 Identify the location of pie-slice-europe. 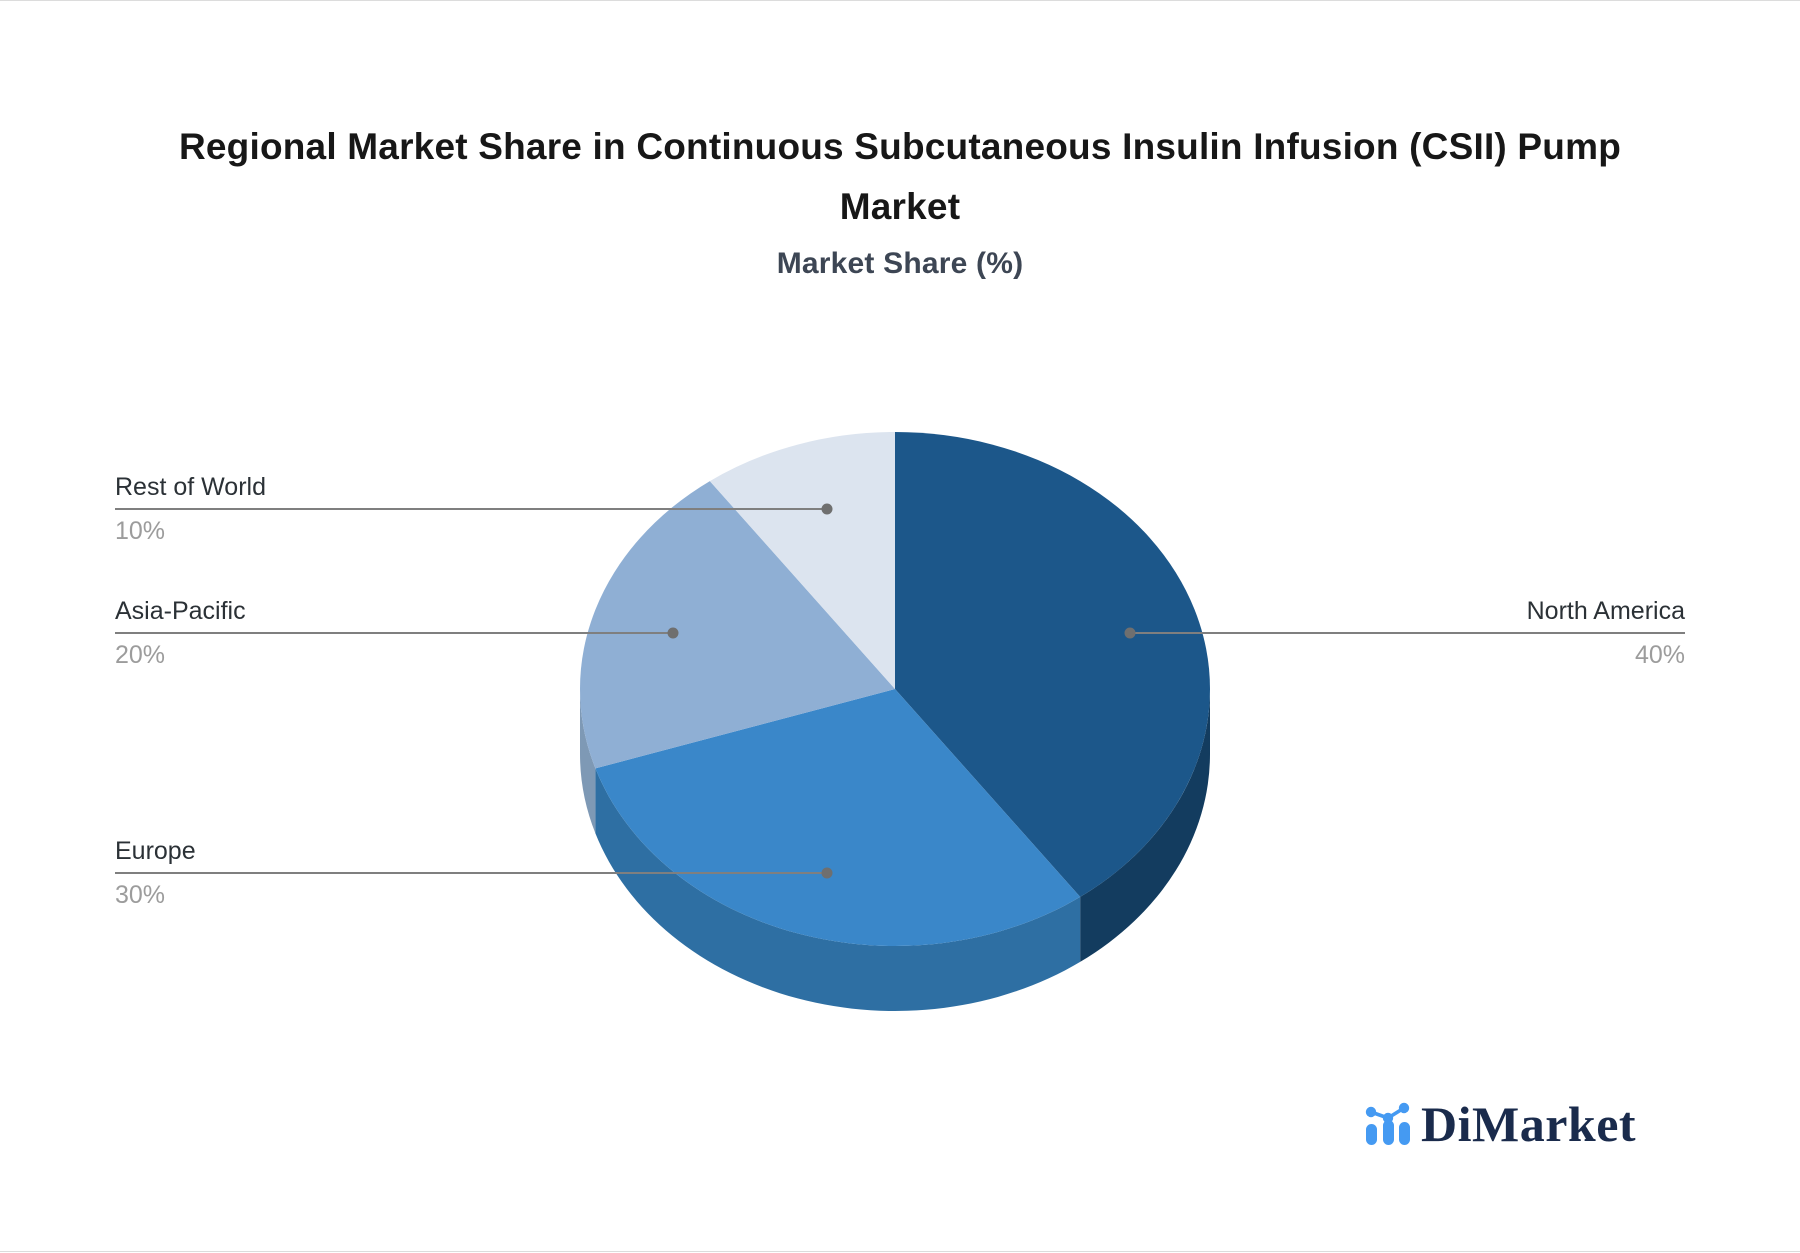
(838, 817).